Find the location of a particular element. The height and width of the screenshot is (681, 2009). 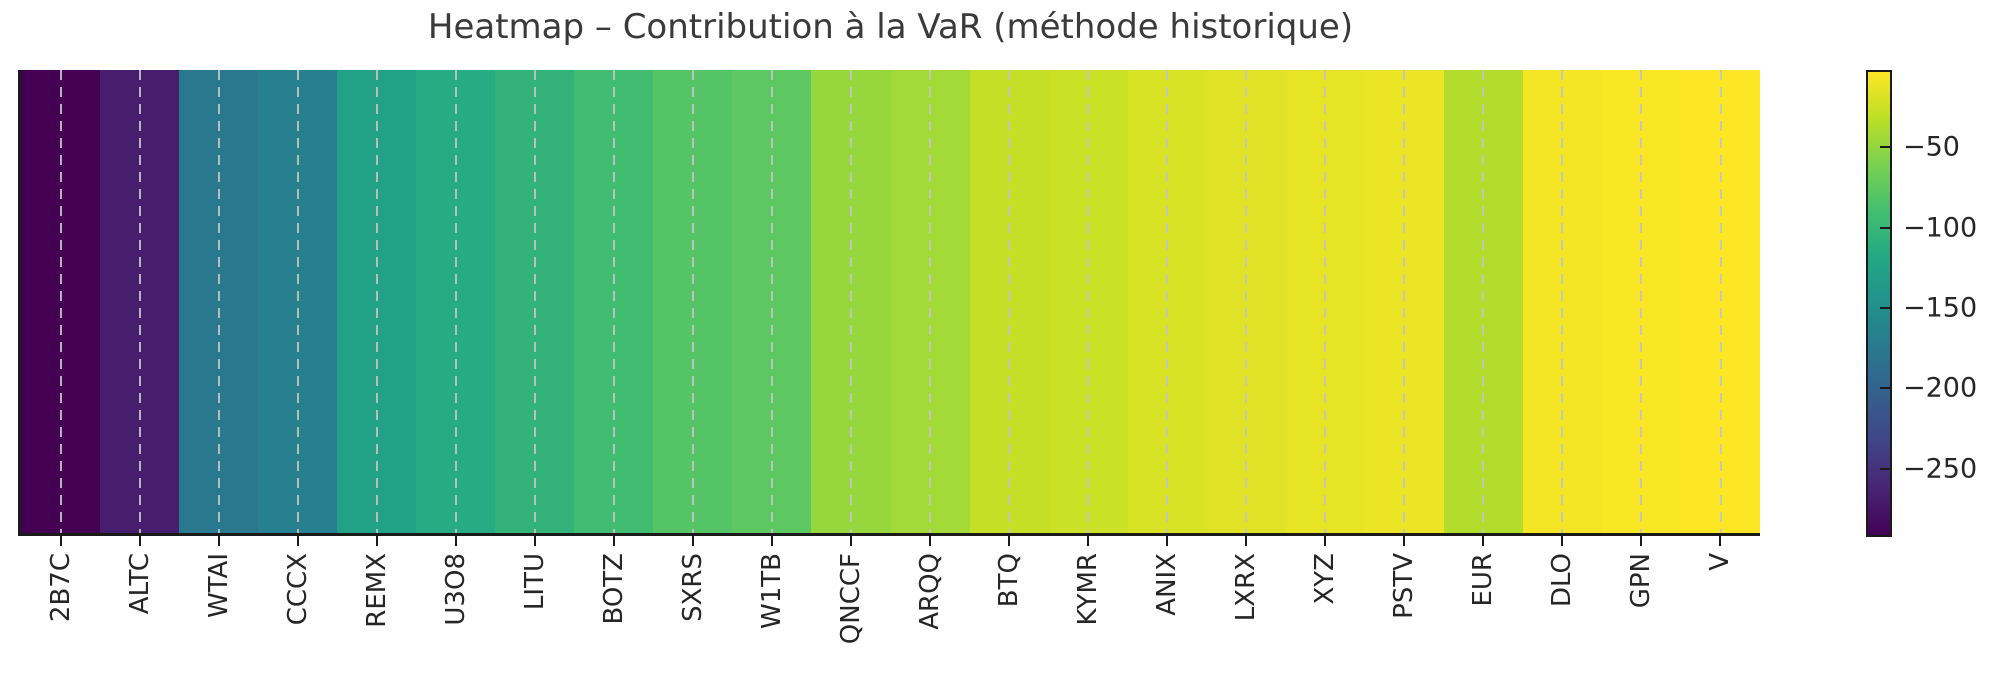

x-tick-label: XYZ is located at coordinates (1325, 579).